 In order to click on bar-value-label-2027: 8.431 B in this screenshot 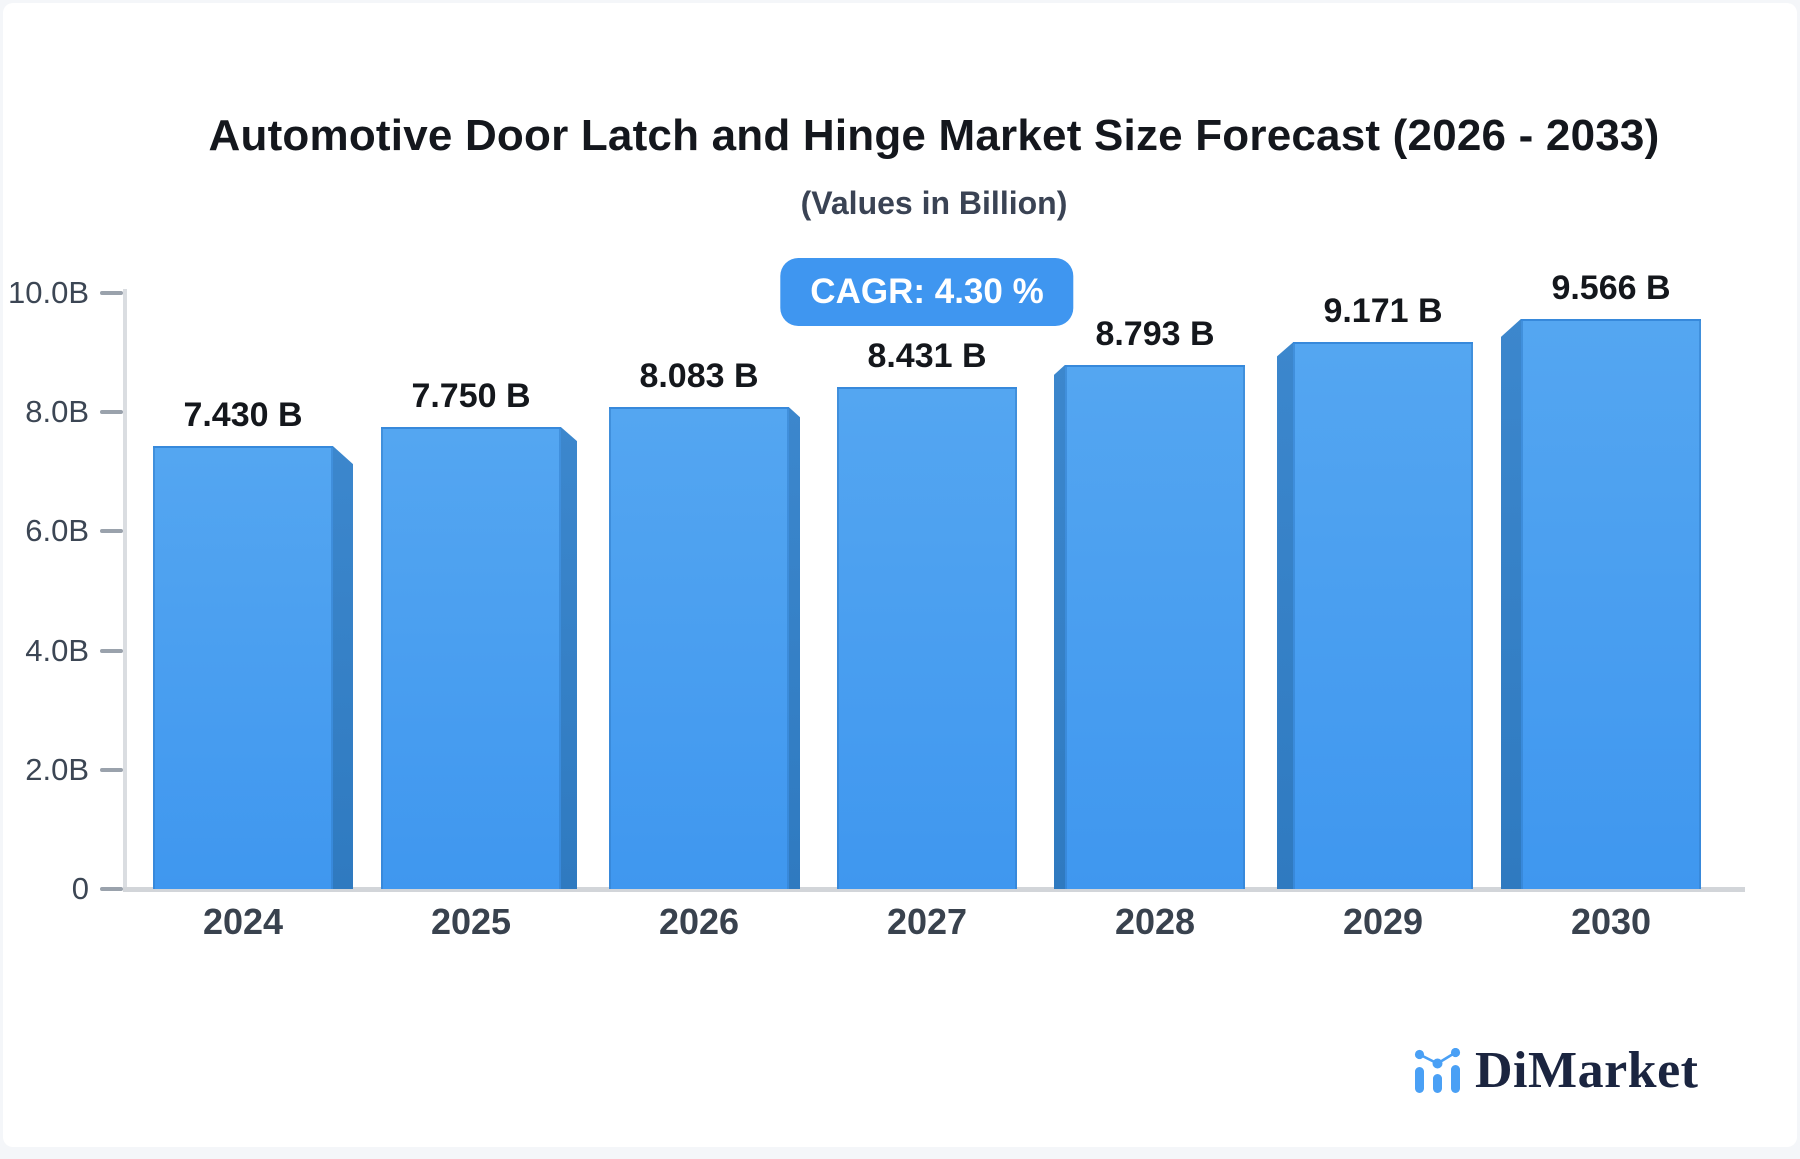, I will do `click(927, 355)`.